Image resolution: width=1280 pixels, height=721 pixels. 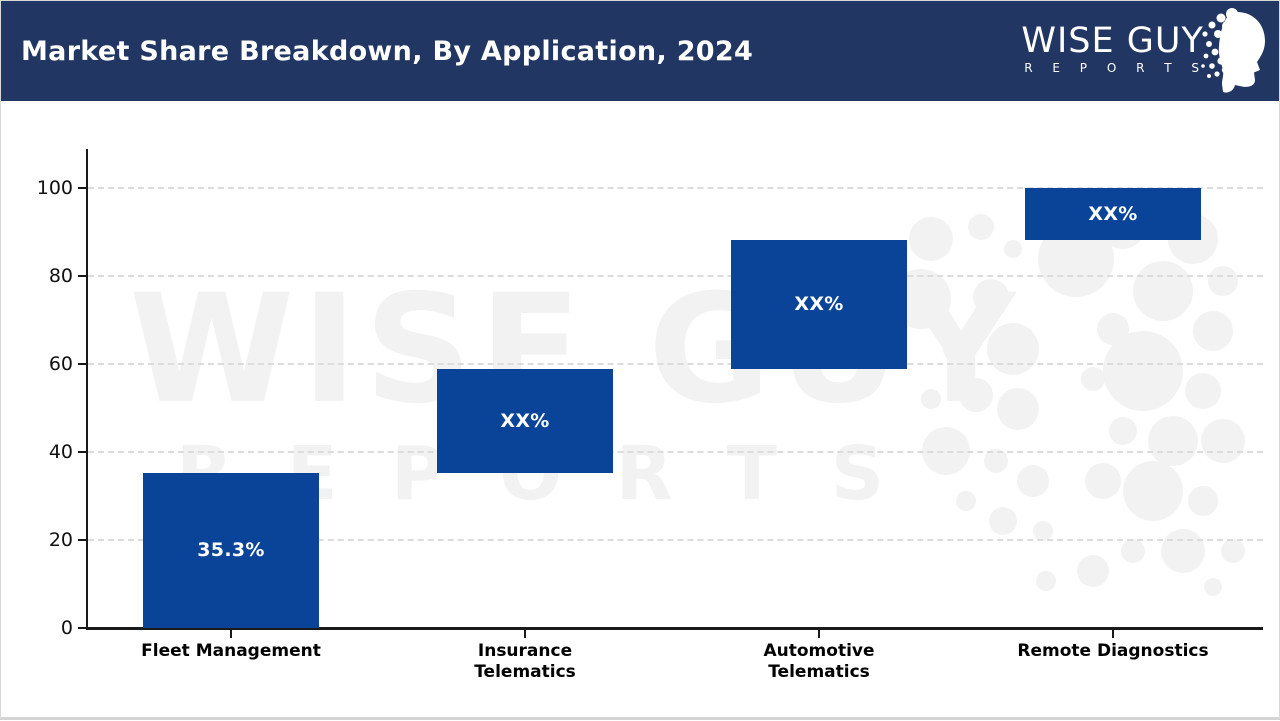 I want to click on x-category-label-4: Remote Diagnostics, so click(x=1113, y=651).